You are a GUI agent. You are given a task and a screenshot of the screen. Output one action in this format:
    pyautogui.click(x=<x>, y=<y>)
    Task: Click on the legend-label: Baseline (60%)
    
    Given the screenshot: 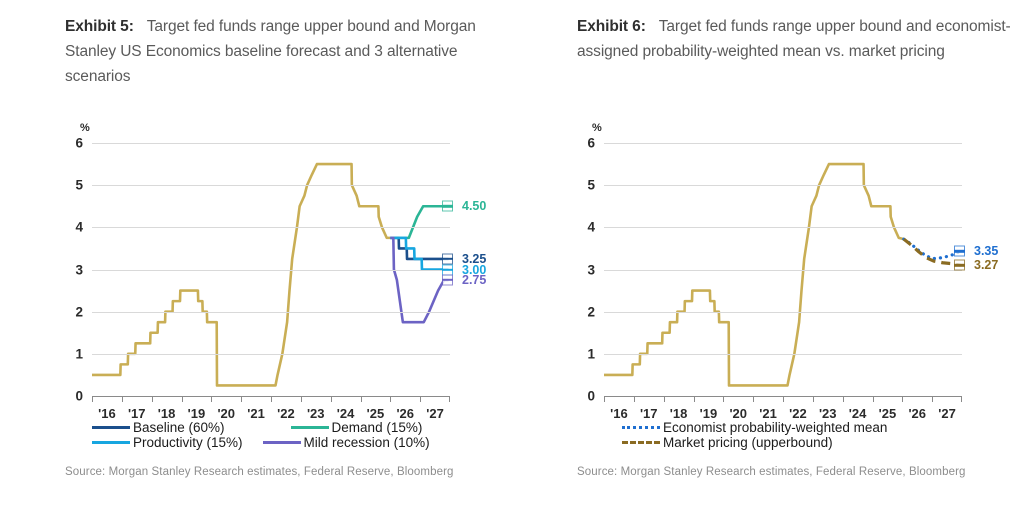 What is the action you would take?
    pyautogui.click(x=179, y=427)
    